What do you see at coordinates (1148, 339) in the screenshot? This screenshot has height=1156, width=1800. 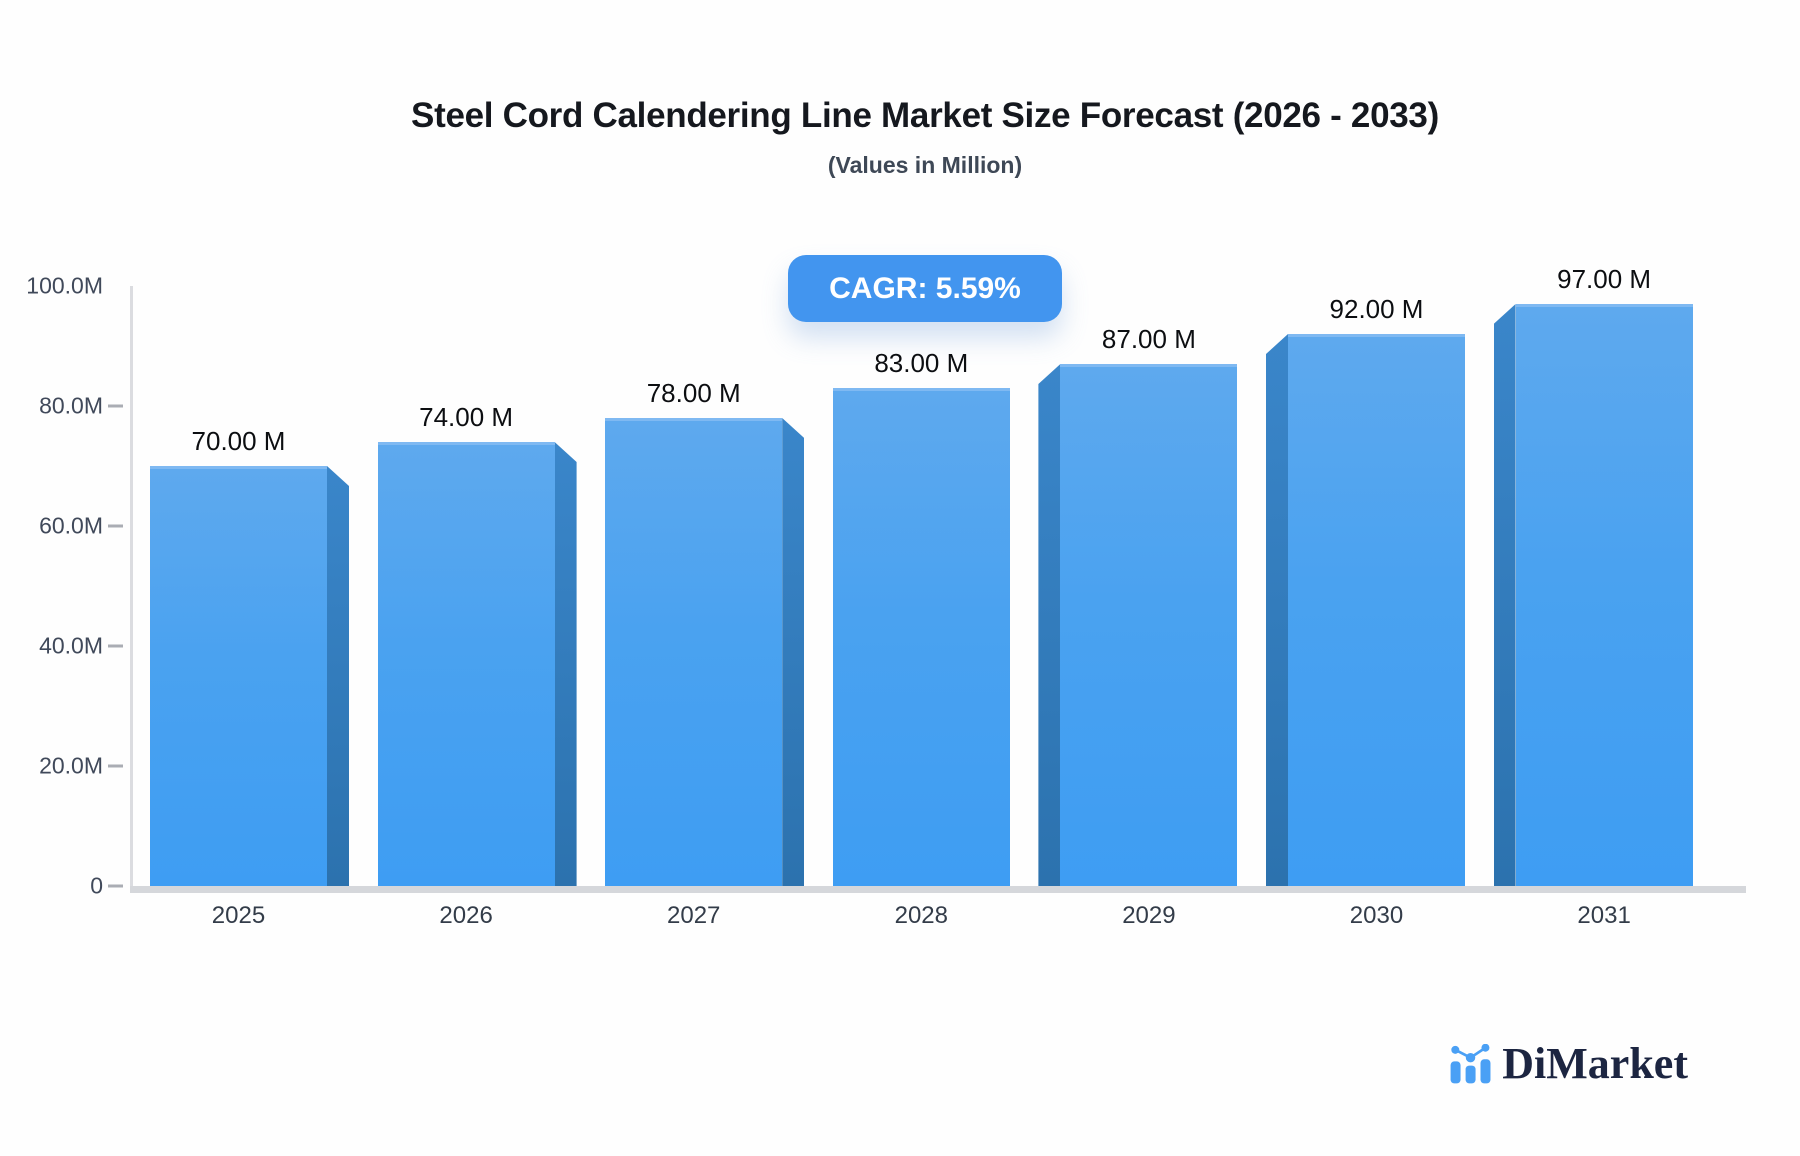 I see `bar-value-label: 87.00 M` at bounding box center [1148, 339].